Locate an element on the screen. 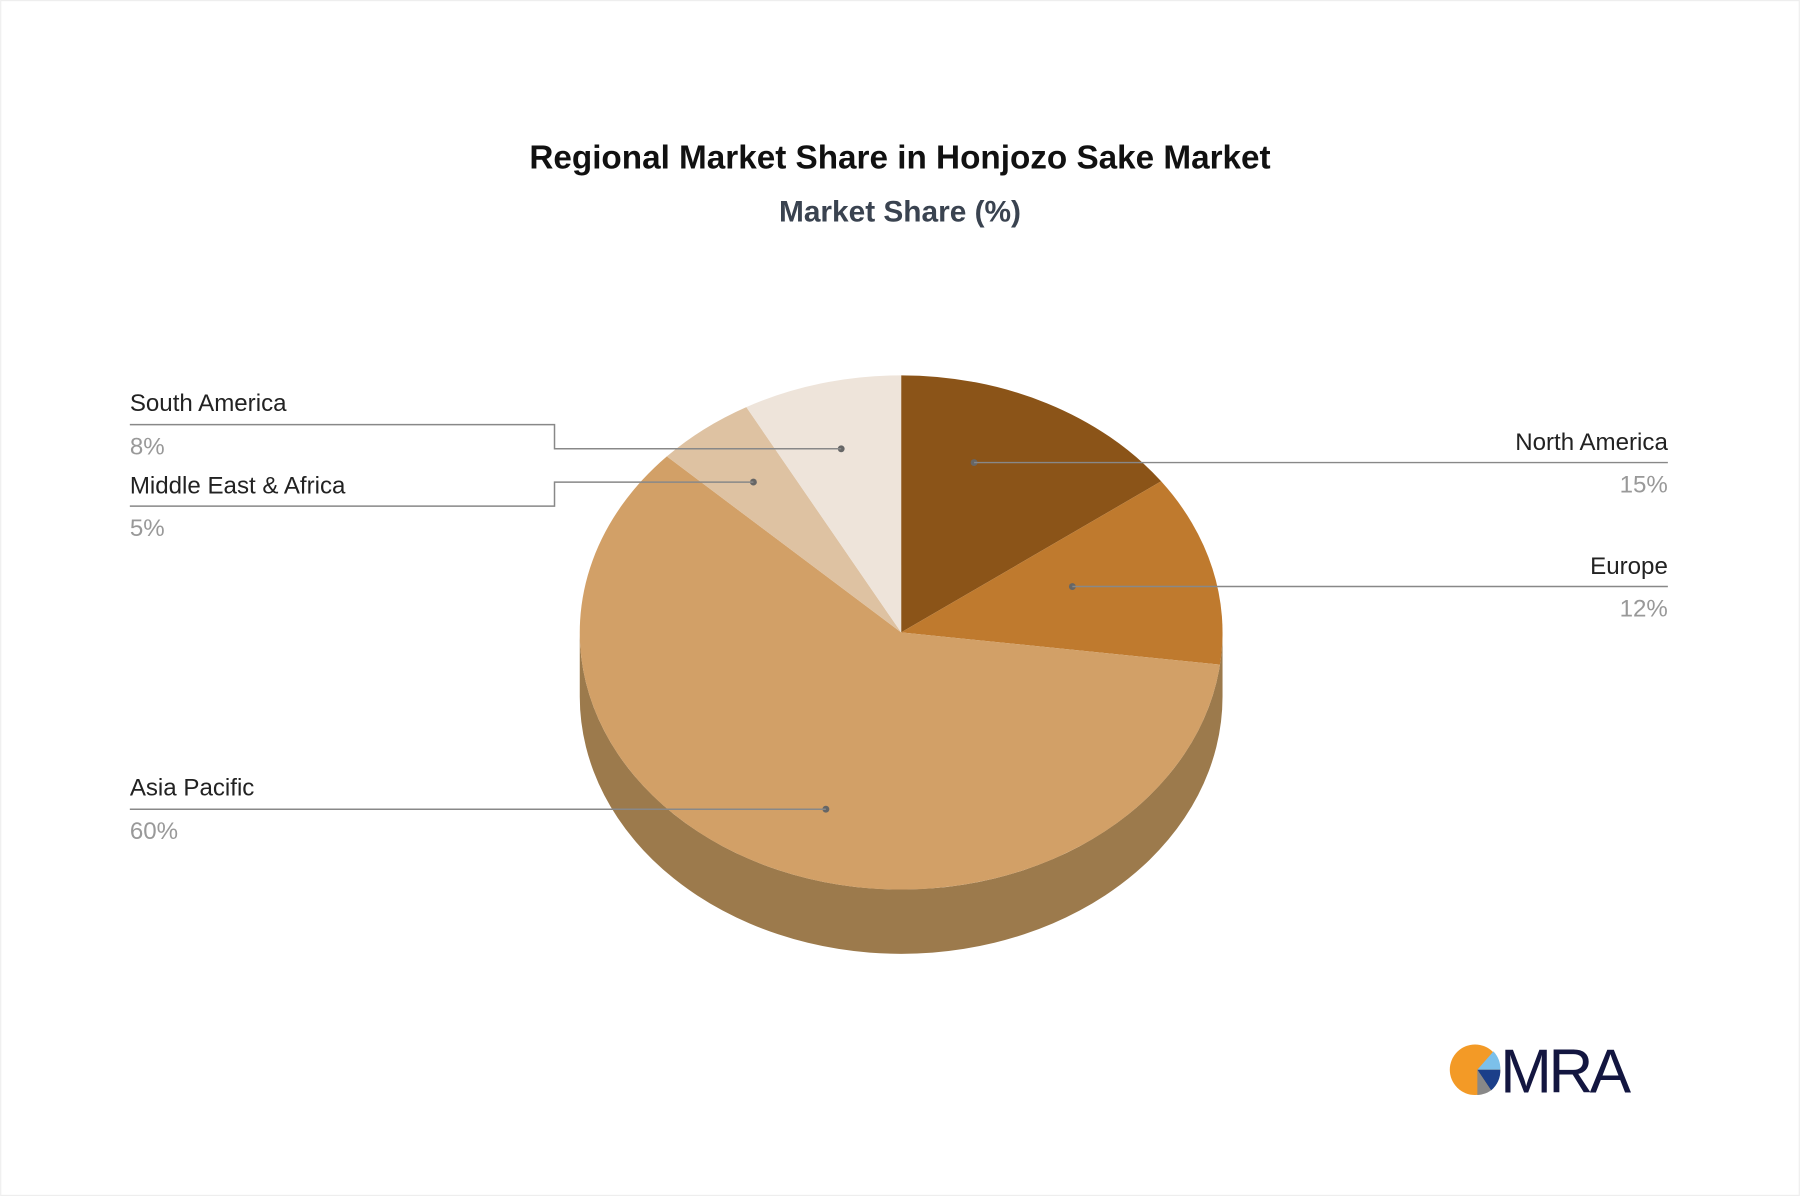 Image resolution: width=1800 pixels, height=1196 pixels. pie-slice-middle-east-africa is located at coordinates (784, 520).